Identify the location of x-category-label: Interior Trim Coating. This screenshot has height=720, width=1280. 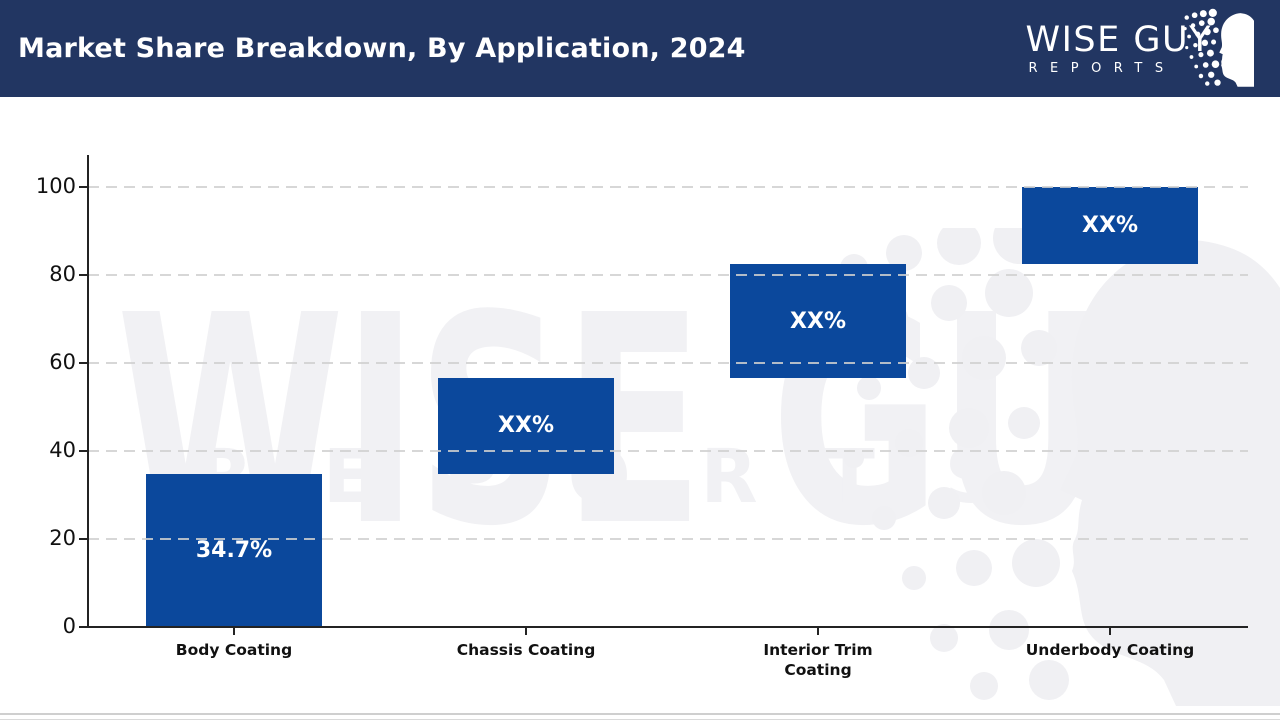
(818, 660).